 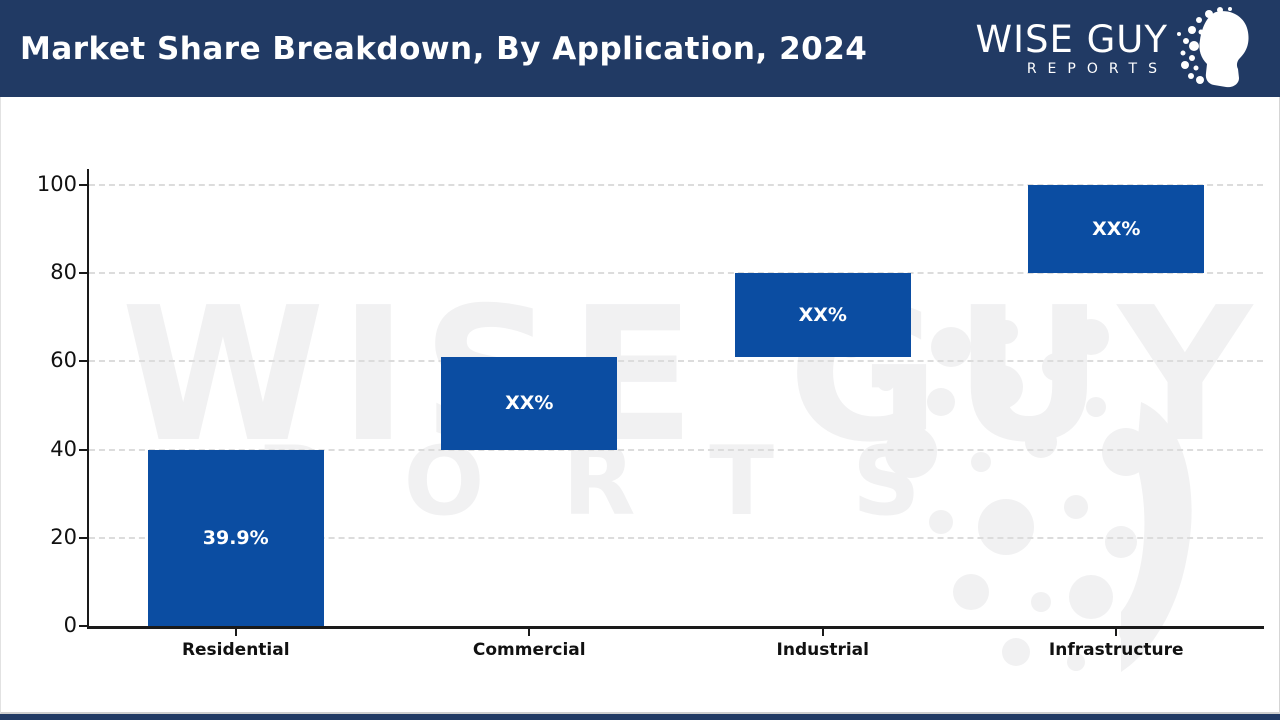 What do you see at coordinates (235, 650) in the screenshot?
I see `x-tick-label-residential: Residential` at bounding box center [235, 650].